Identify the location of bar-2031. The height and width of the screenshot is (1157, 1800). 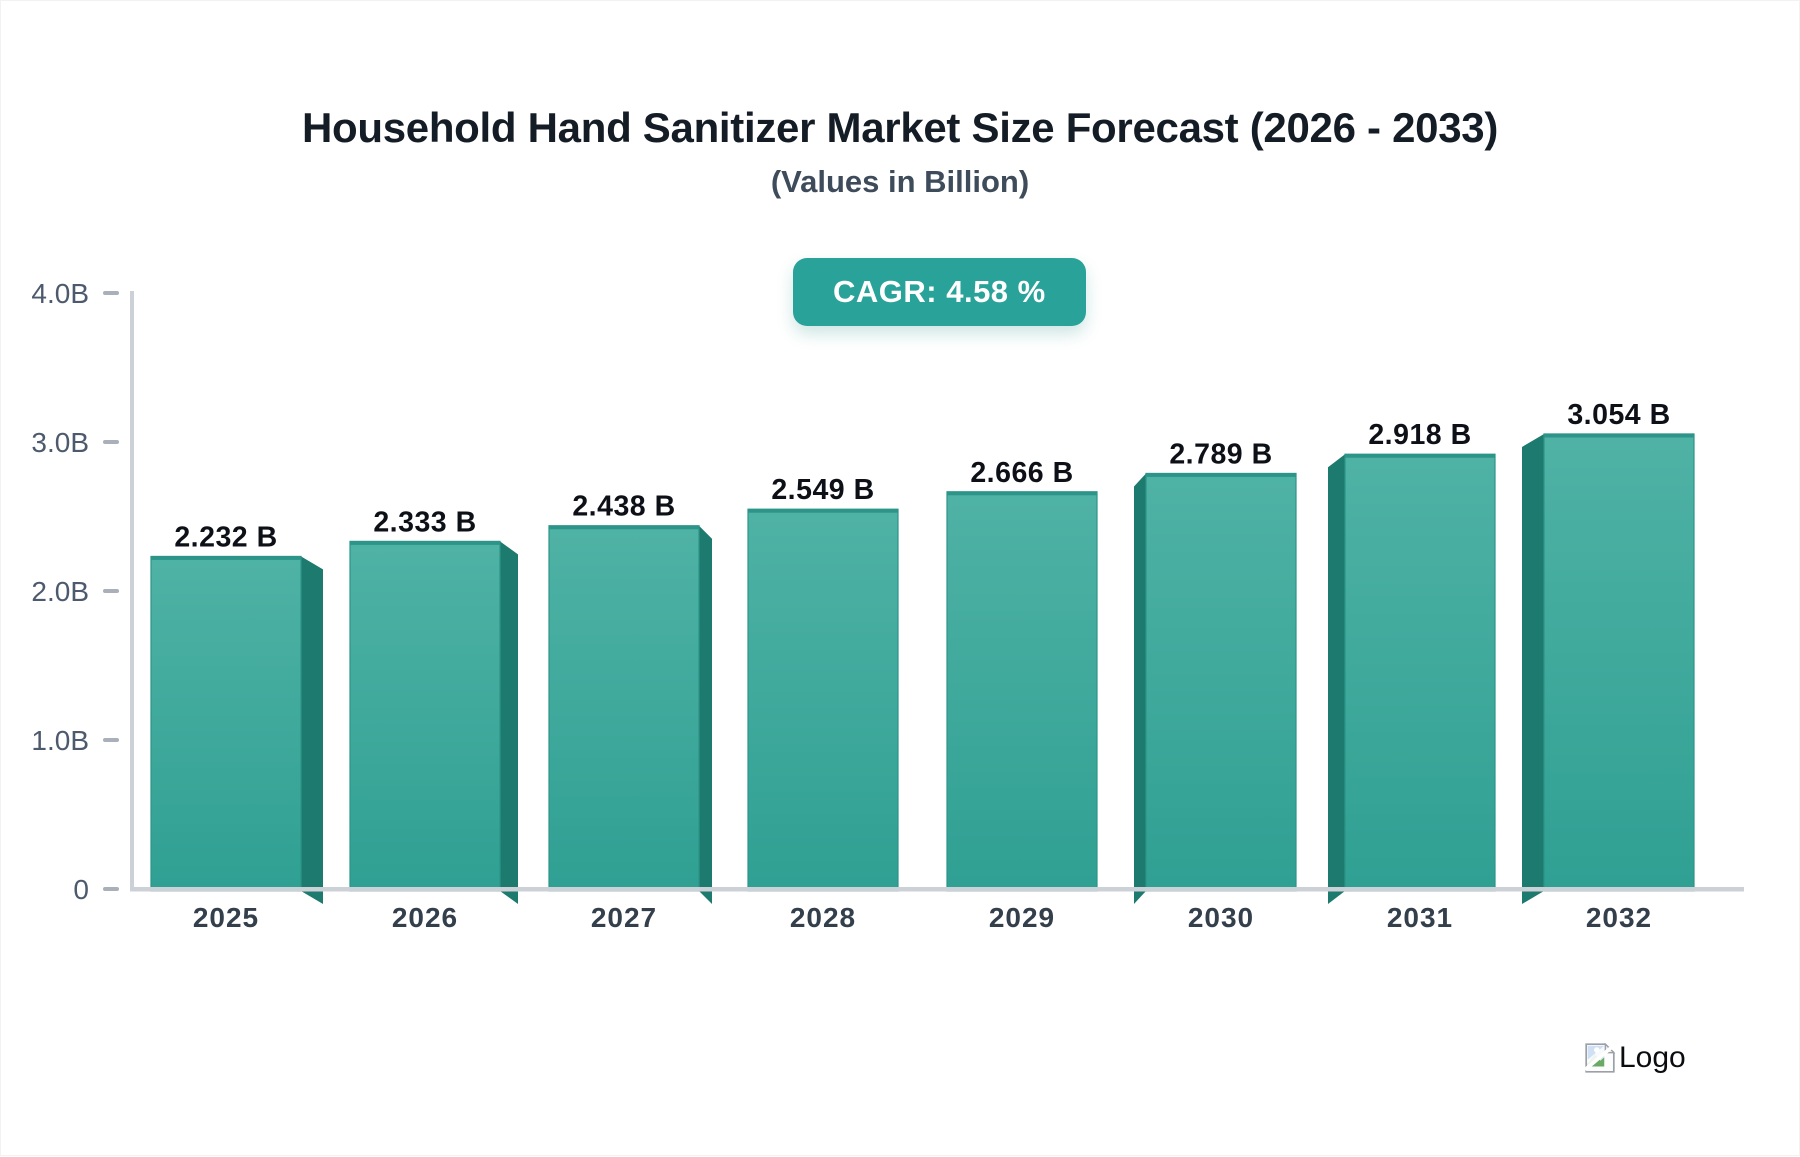
(1420, 672).